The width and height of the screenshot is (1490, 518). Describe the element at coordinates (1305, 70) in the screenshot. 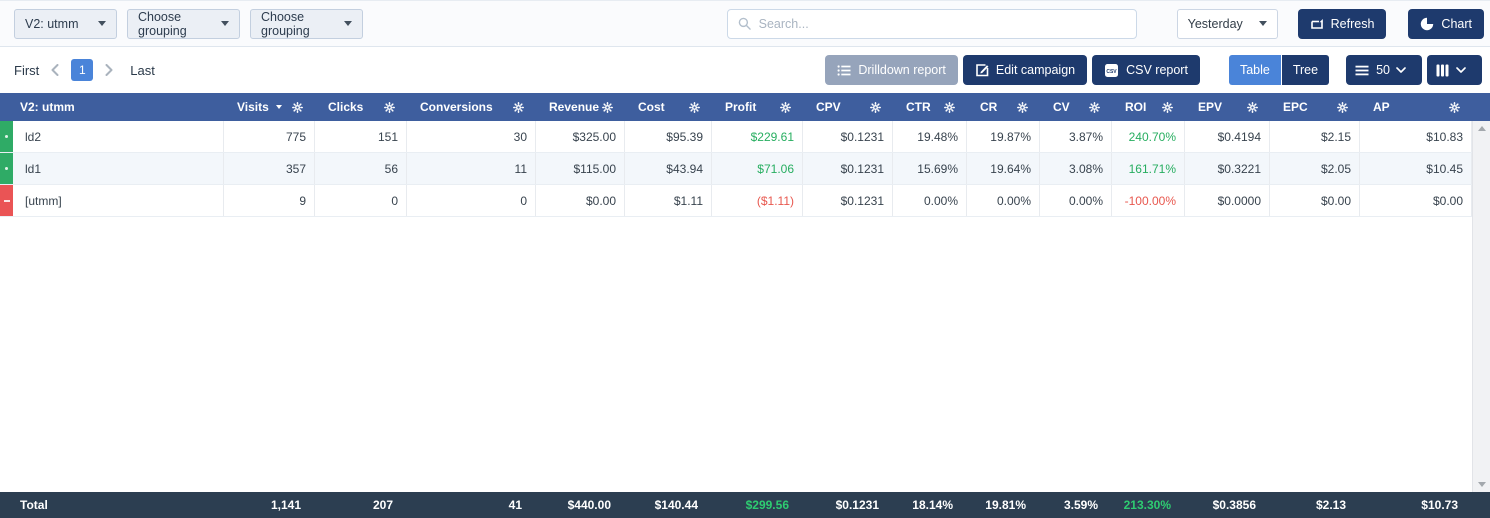

I see `view-tree-button: Tree` at that location.